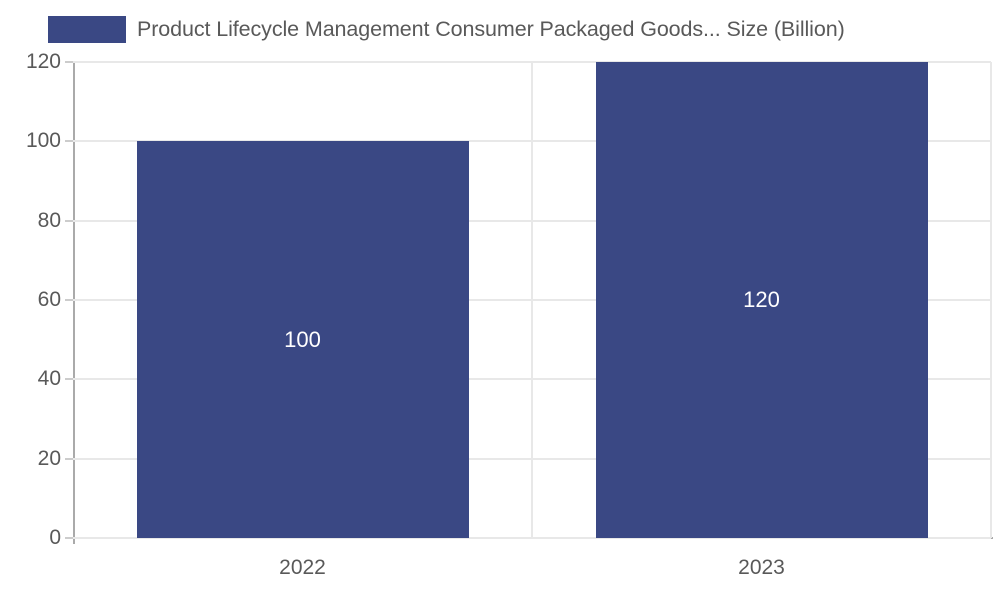 This screenshot has width=1000, height=600. What do you see at coordinates (761, 567) in the screenshot?
I see `x-axis-tick-label: 2023` at bounding box center [761, 567].